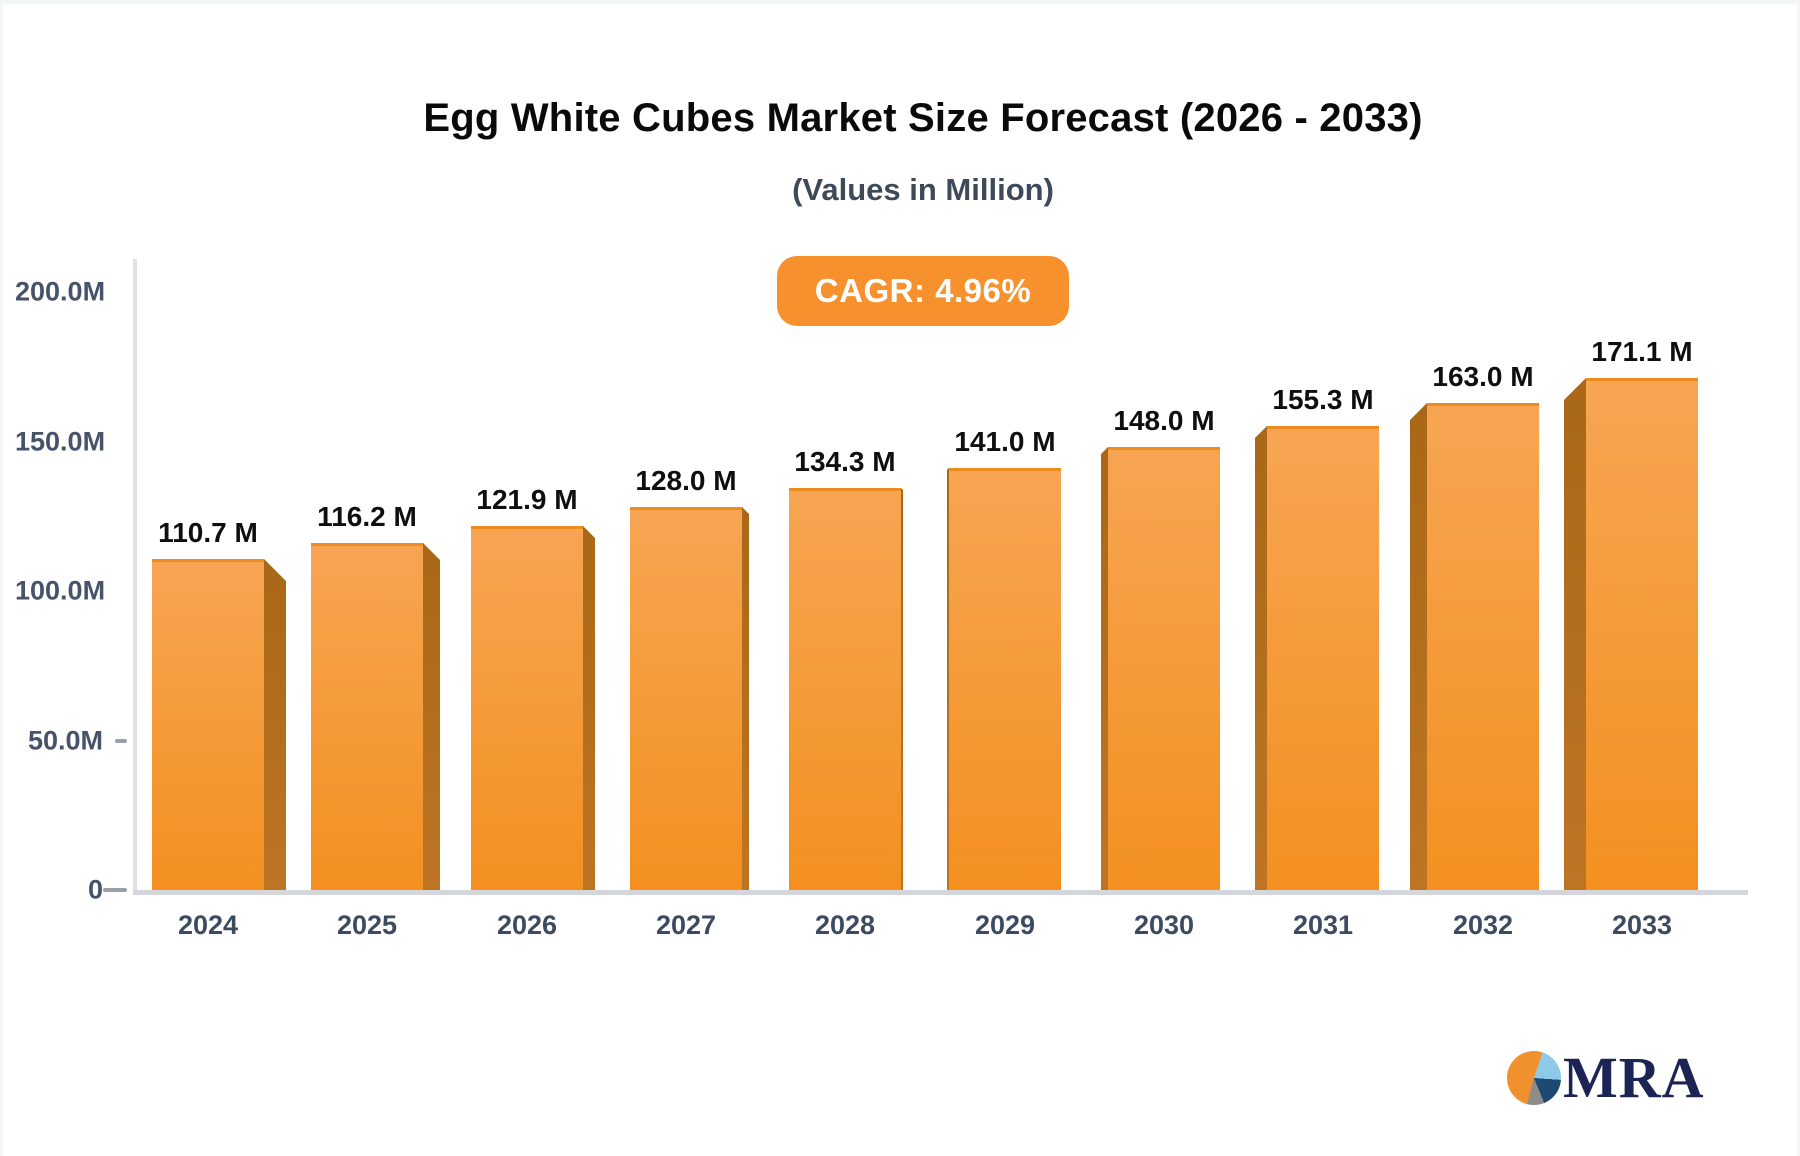  What do you see at coordinates (1642, 351) in the screenshot?
I see `bar-value-label: 171.1 M` at bounding box center [1642, 351].